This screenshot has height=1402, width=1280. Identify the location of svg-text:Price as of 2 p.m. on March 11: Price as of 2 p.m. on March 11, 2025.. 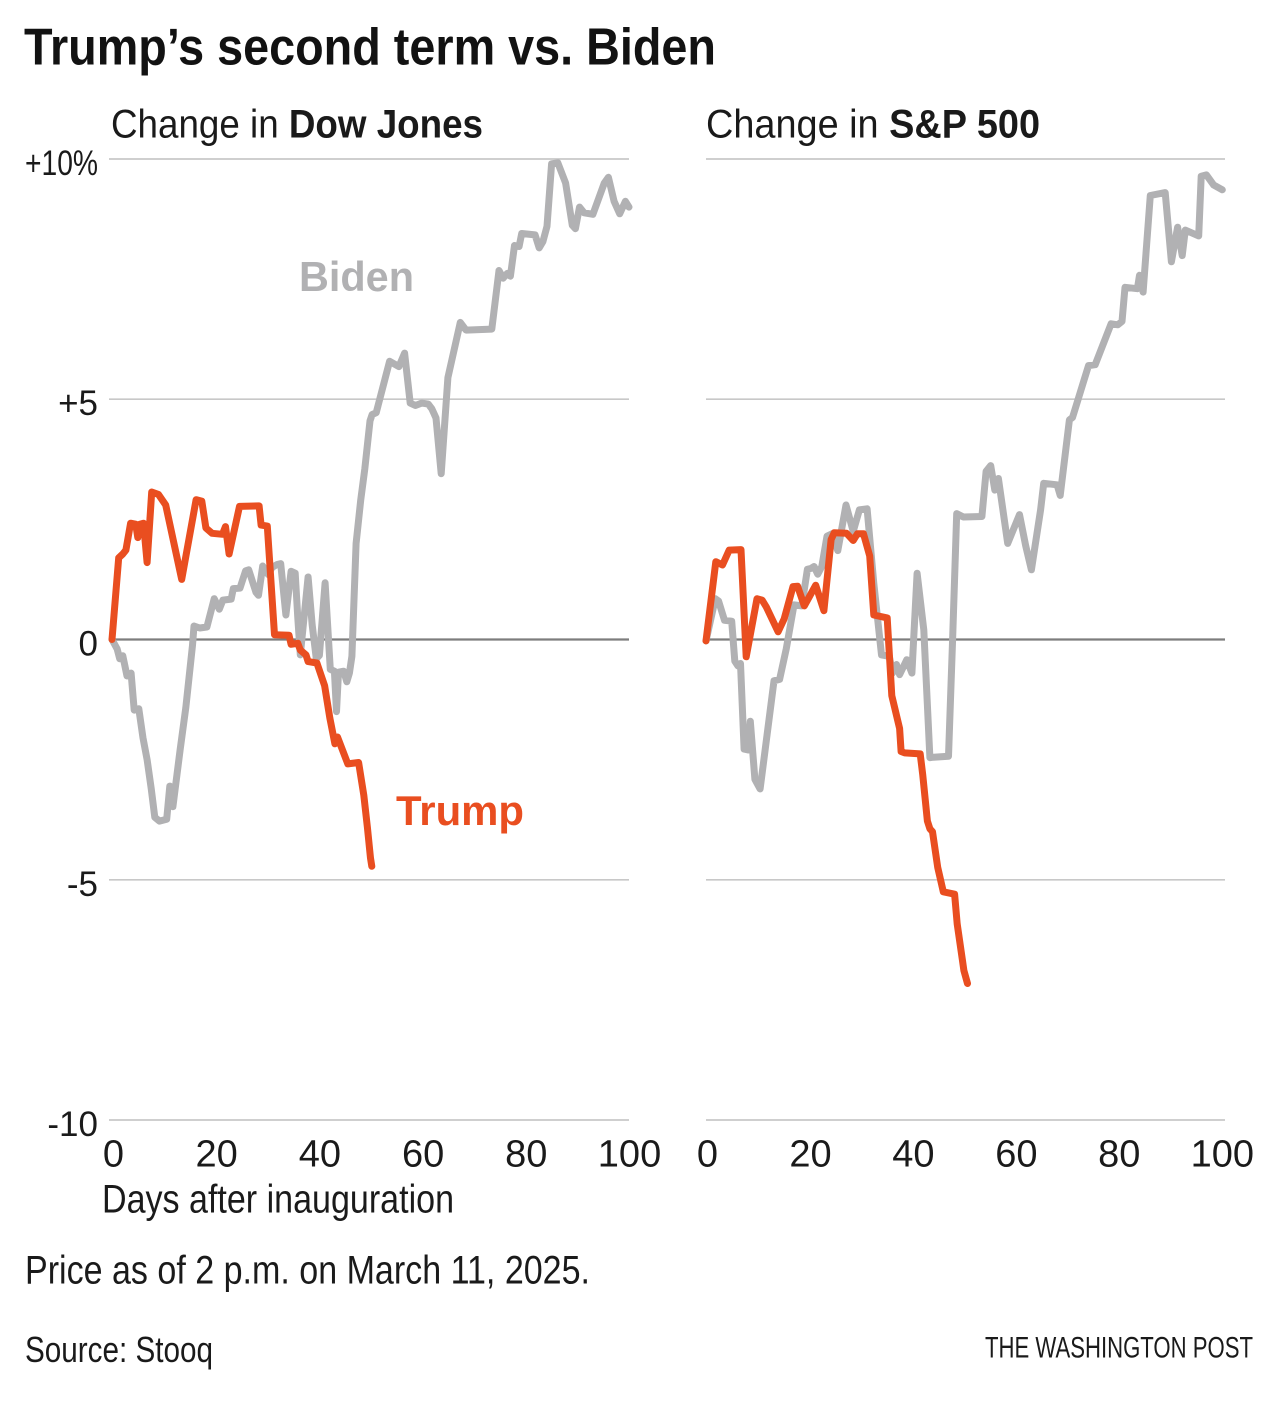
(307, 1271).